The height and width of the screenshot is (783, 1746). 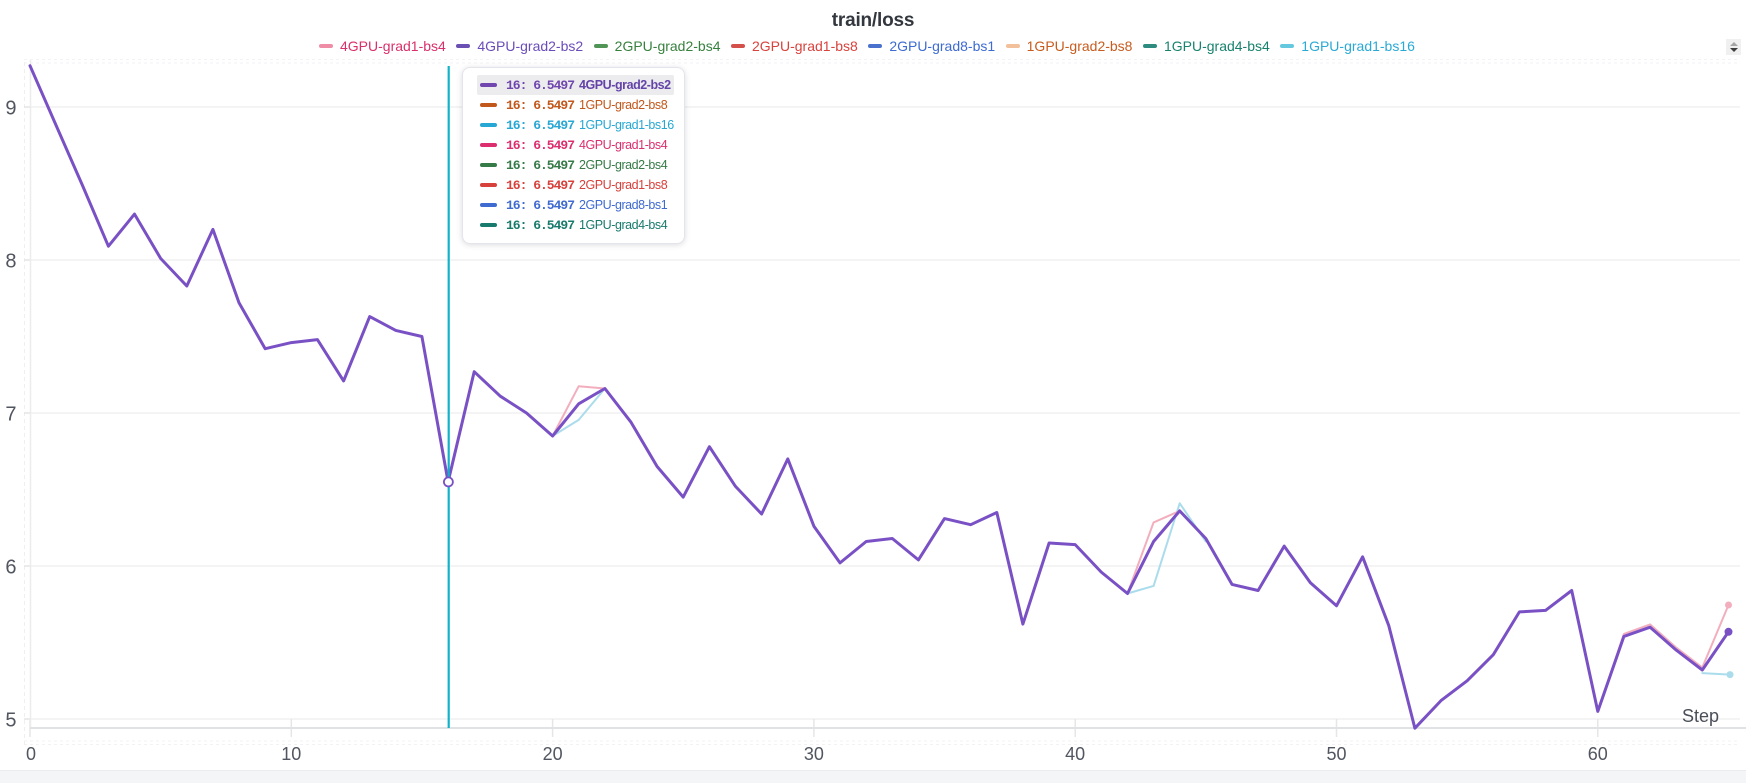 What do you see at coordinates (10, 262) in the screenshot?
I see `svg-text: 8` at bounding box center [10, 262].